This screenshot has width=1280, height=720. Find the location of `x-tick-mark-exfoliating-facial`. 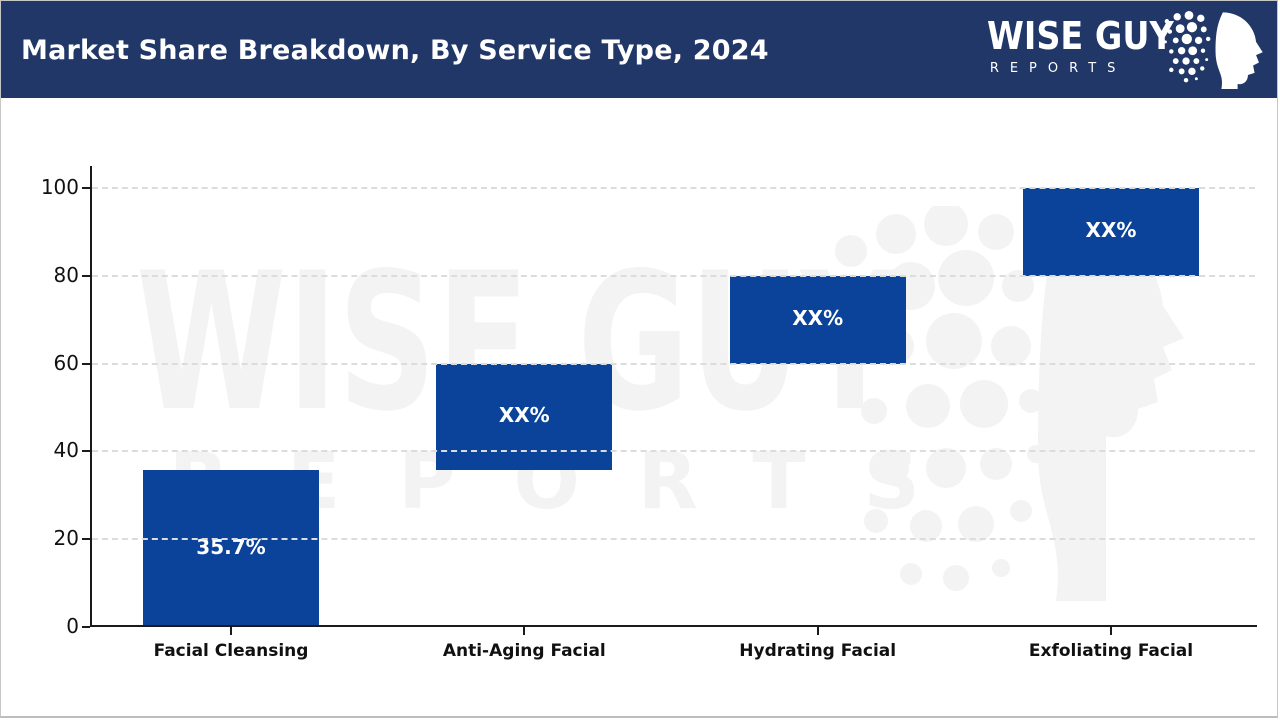

x-tick-mark-exfoliating-facial is located at coordinates (1111, 631).